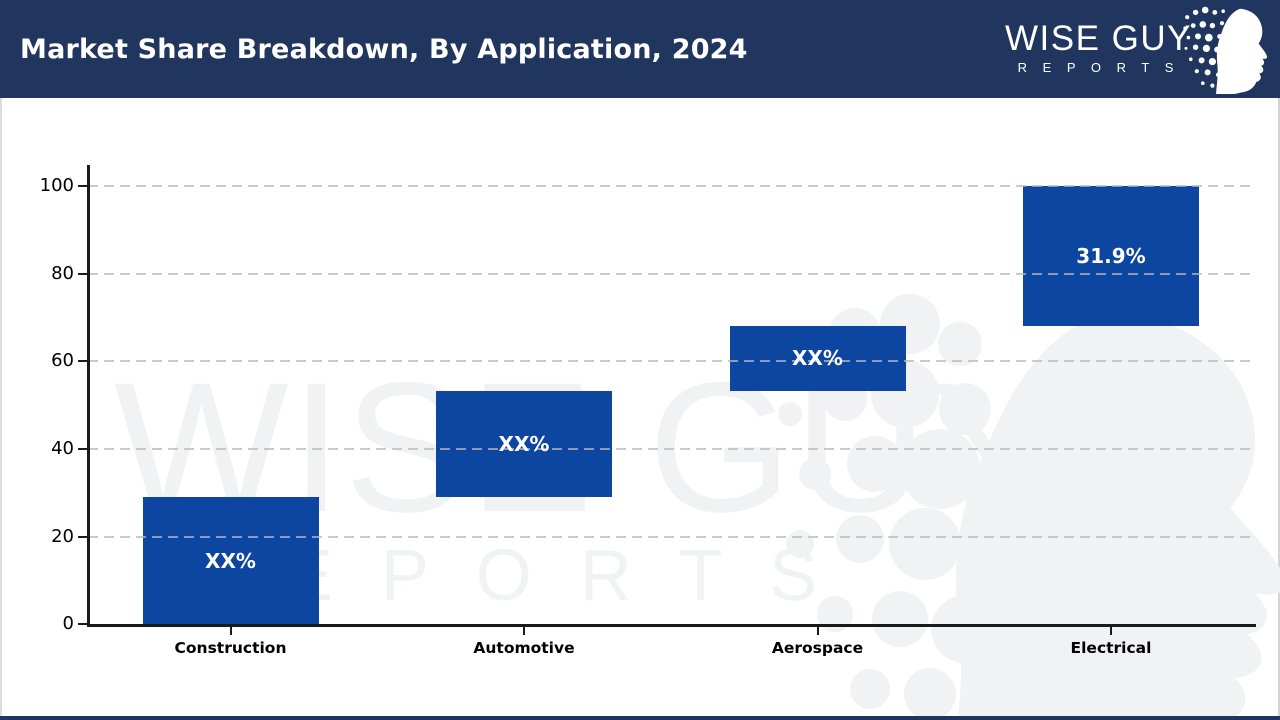 This screenshot has height=720, width=1280. What do you see at coordinates (62, 448) in the screenshot?
I see `y-axis-tick-label: 40` at bounding box center [62, 448].